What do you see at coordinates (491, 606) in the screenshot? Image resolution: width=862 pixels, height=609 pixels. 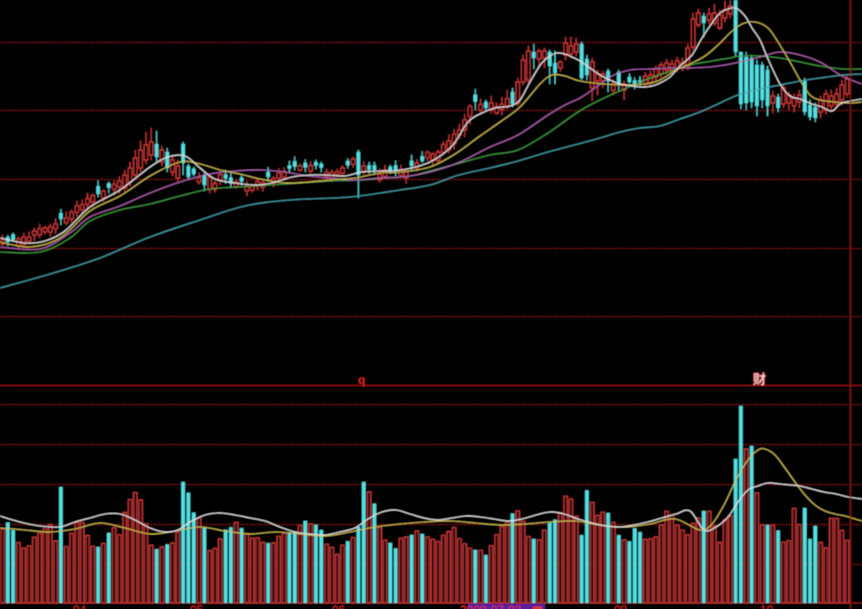 I see `svg-text: 2009-07-03` at bounding box center [491, 606].